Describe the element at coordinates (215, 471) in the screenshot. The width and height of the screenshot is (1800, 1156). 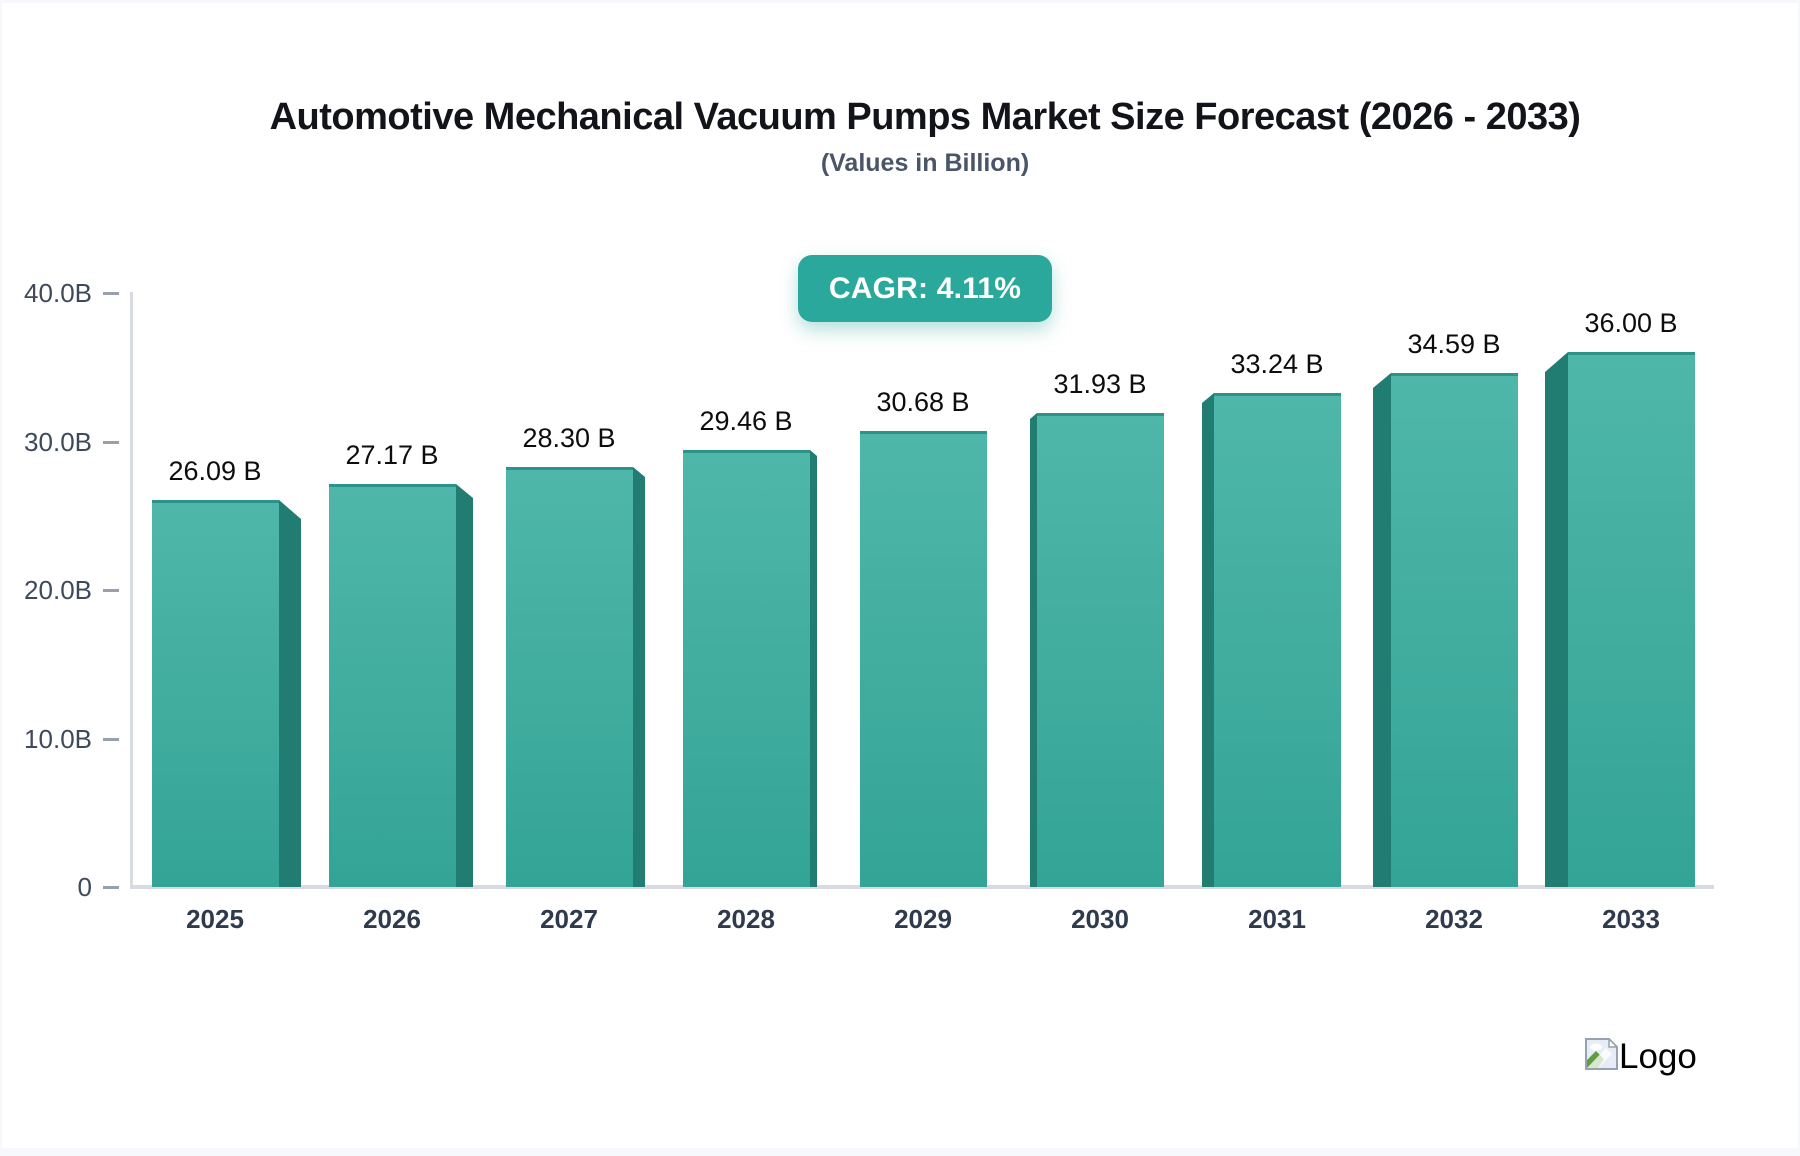
I see `bar-value-label: 26.09 B` at that location.